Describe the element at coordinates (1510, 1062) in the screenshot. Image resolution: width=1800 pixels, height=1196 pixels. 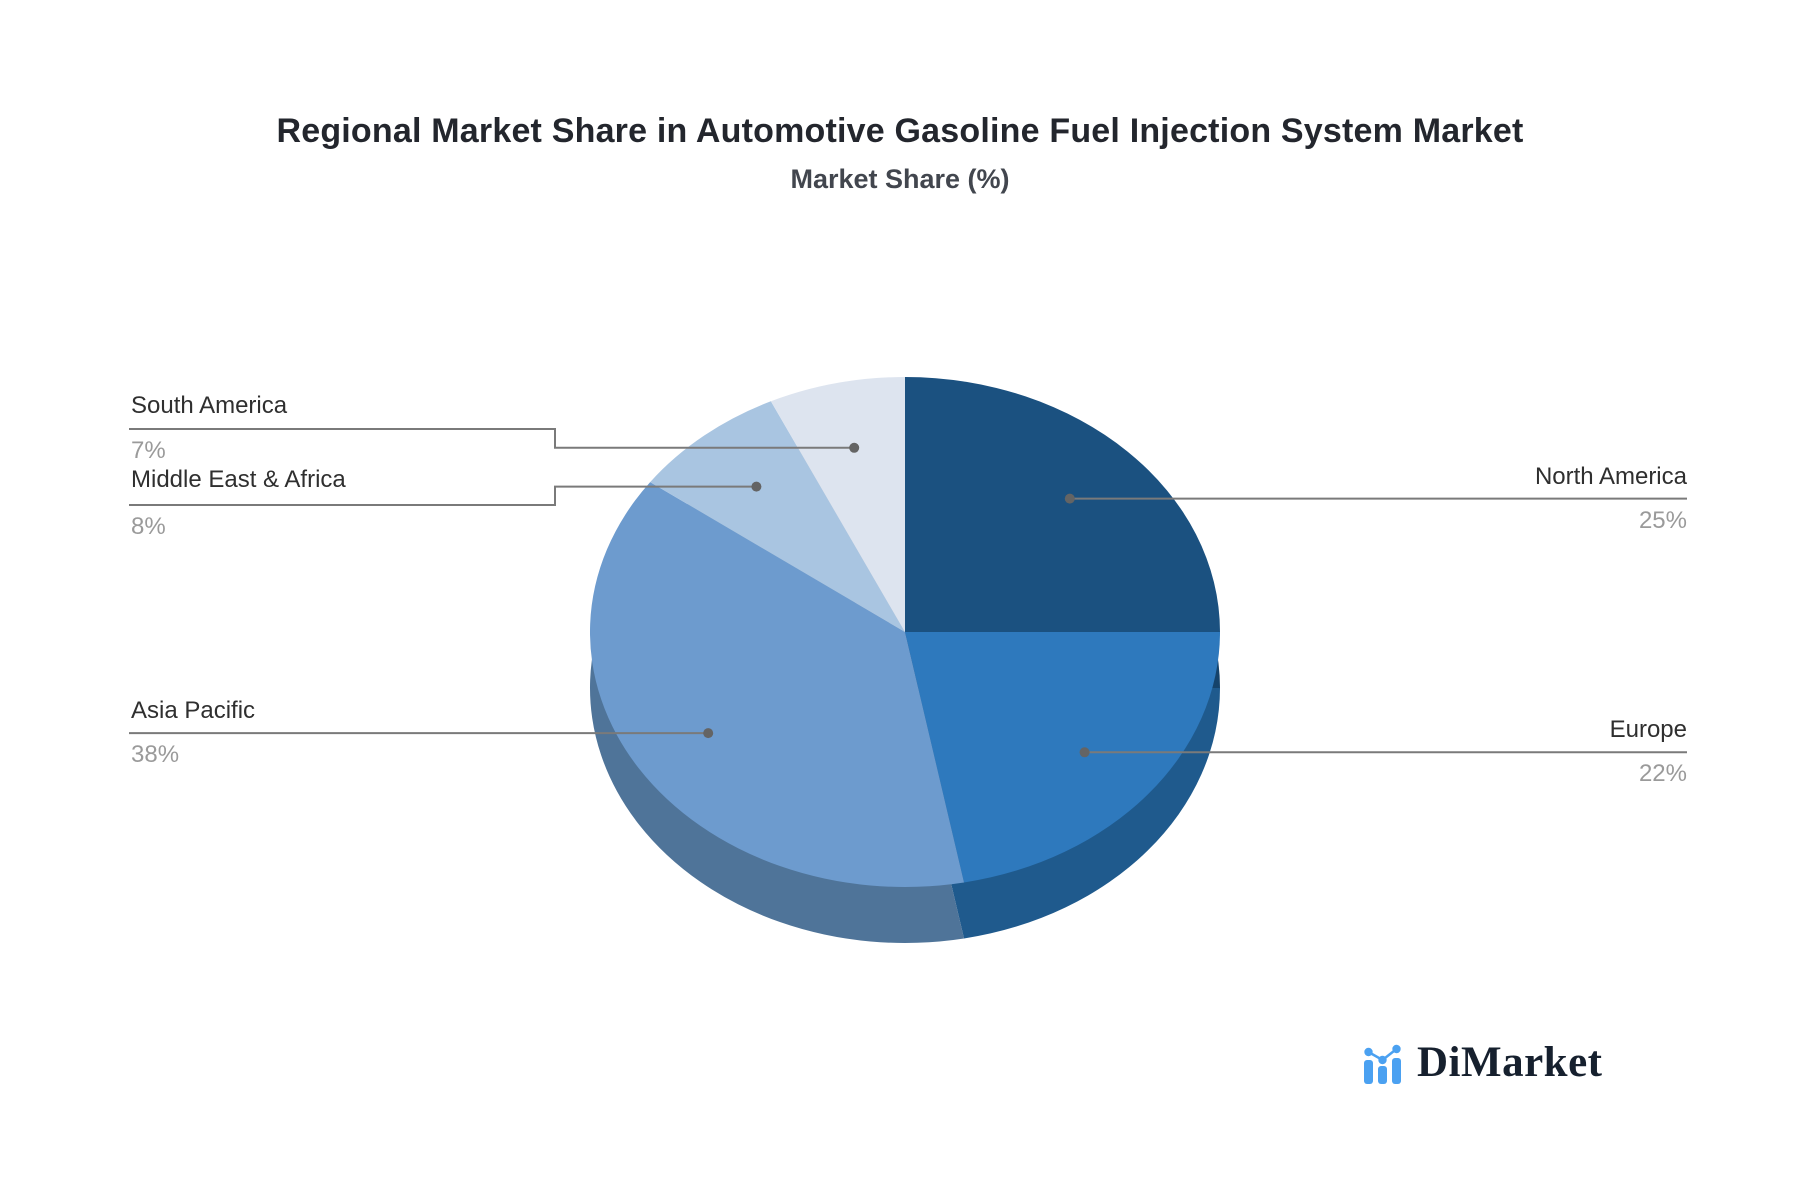
I see `dimarket-logo-text: DiMarket` at that location.